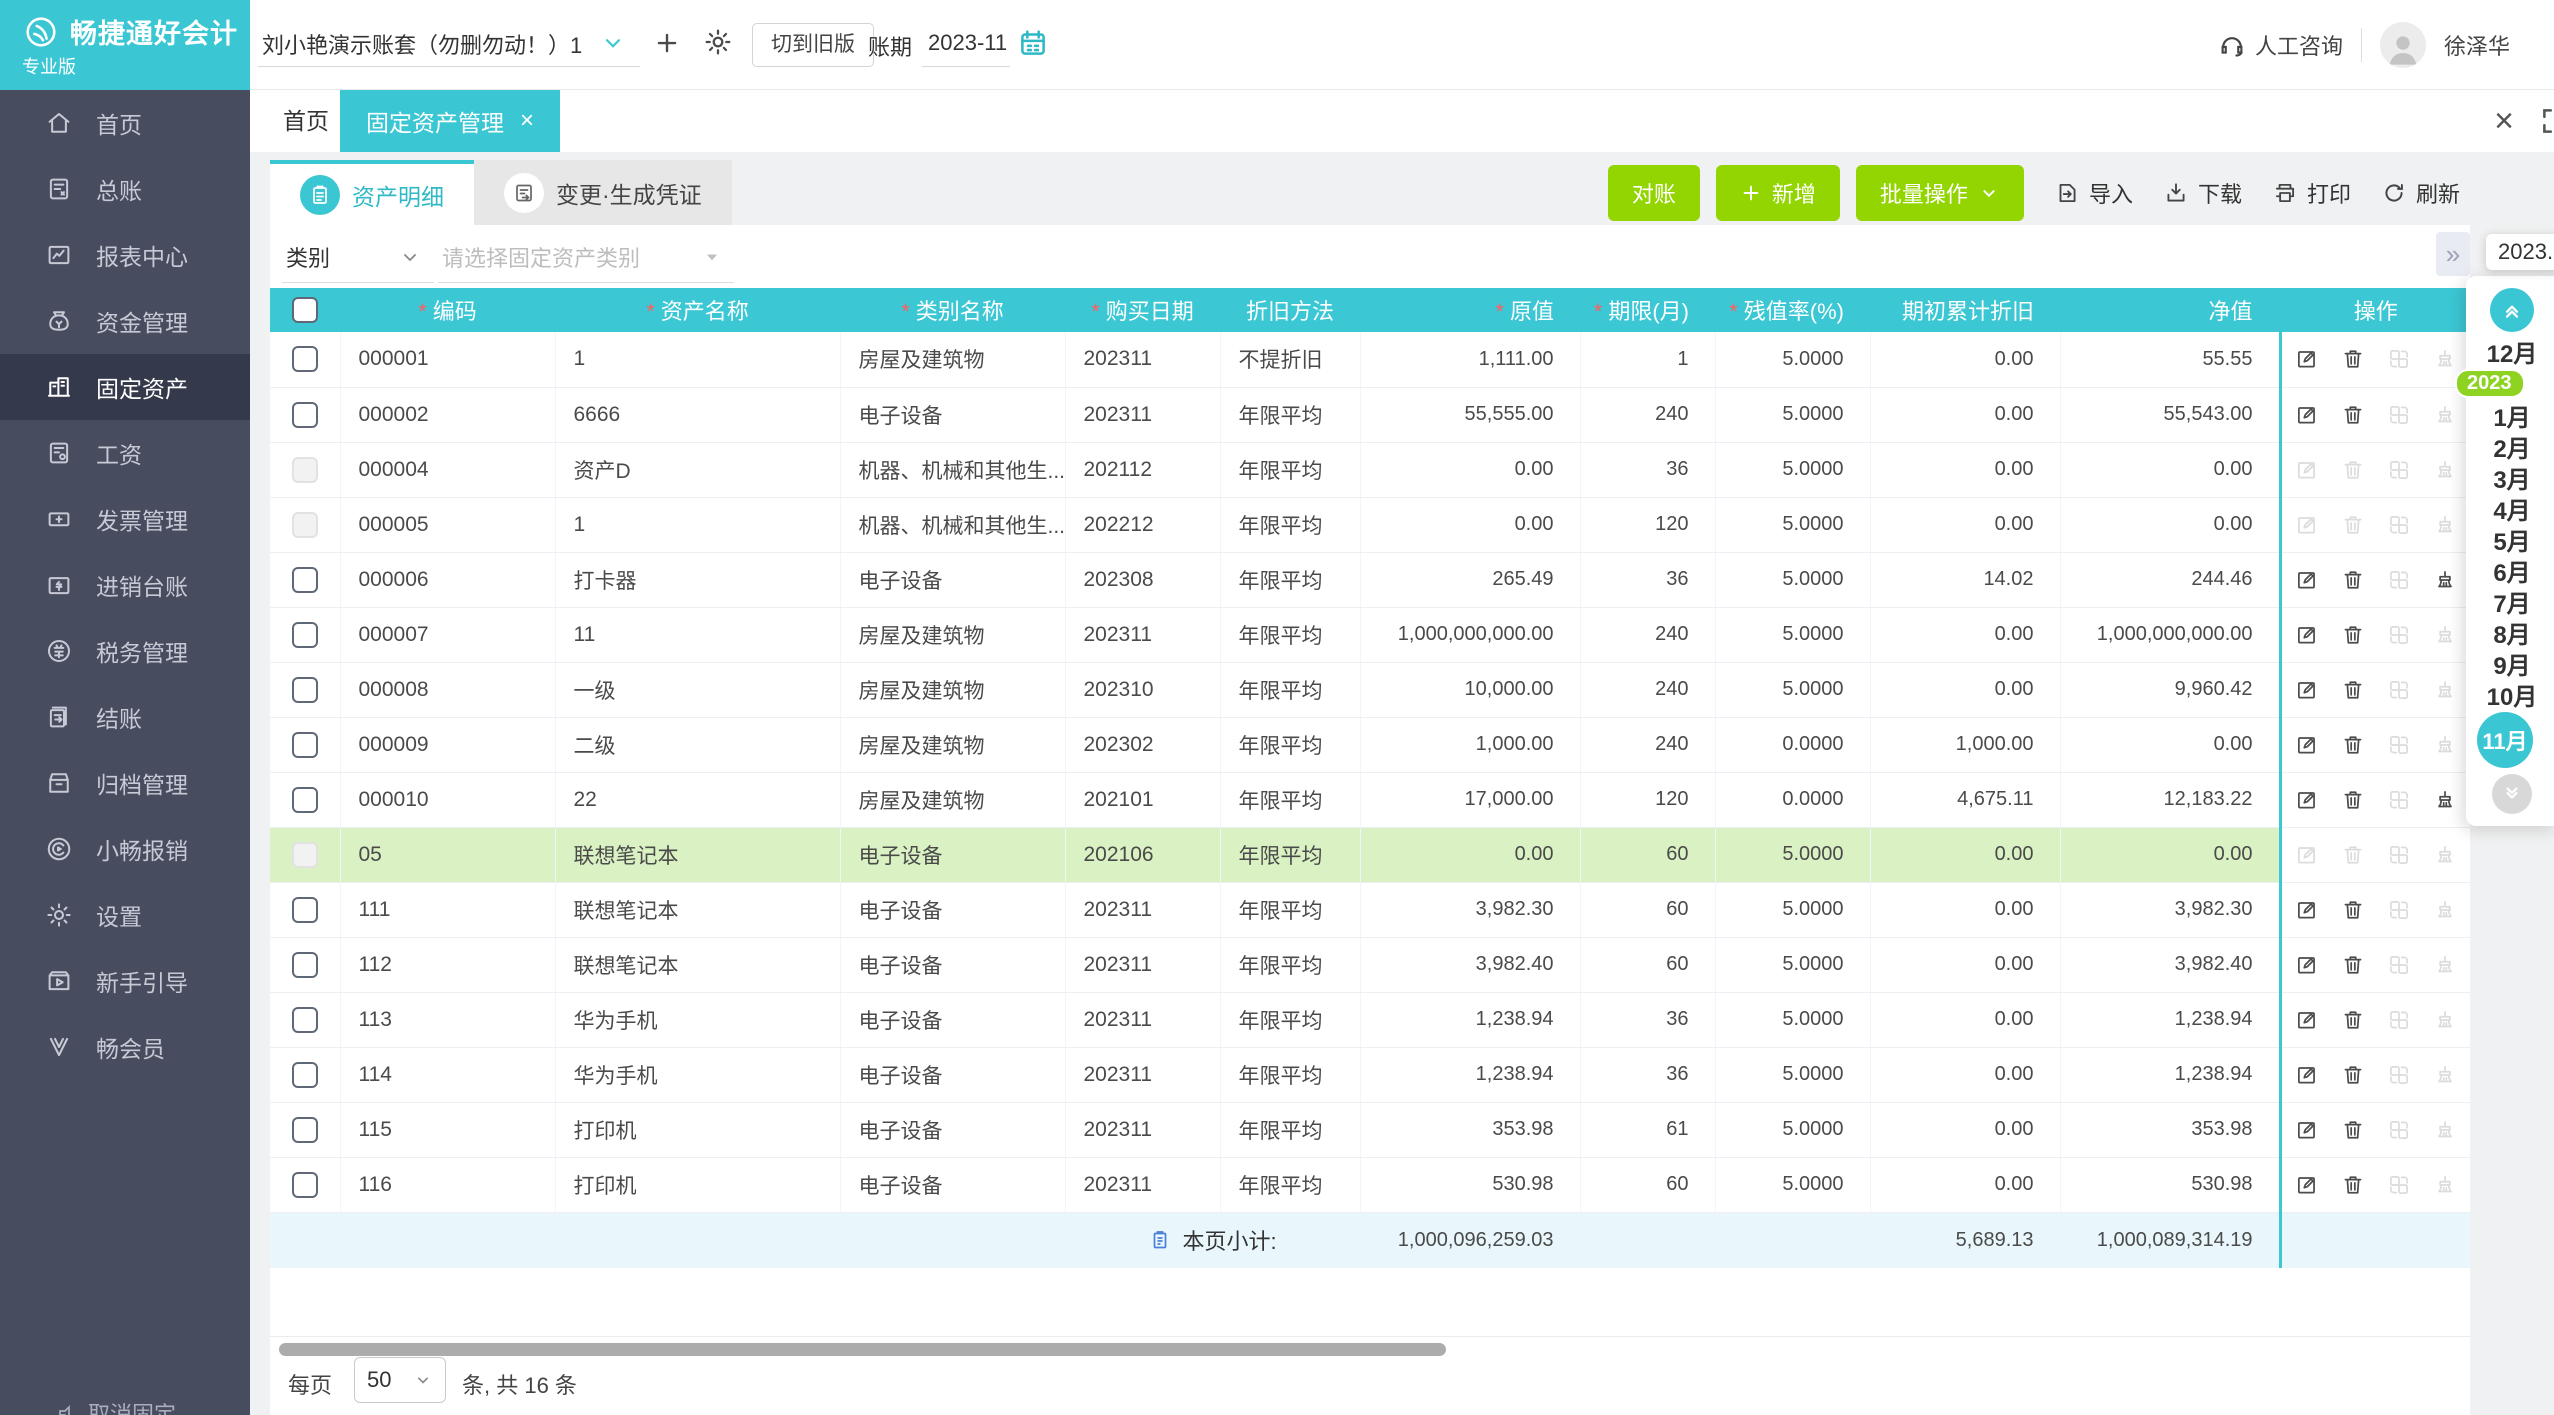 This screenshot has width=2554, height=1415. I want to click on calendar-month-12: 11月, so click(2505, 740).